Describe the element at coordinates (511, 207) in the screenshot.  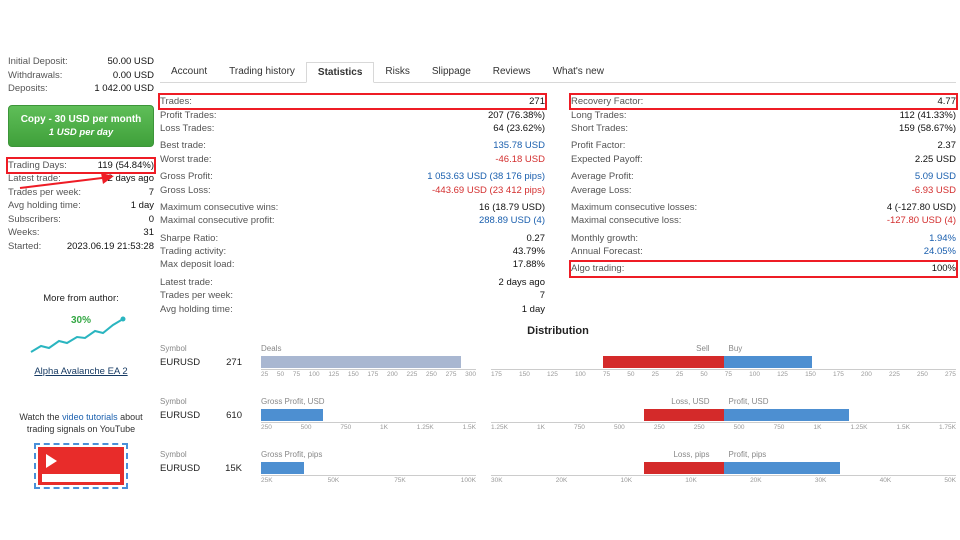
I see `stat-value: 16 (18.79 USD)` at that location.